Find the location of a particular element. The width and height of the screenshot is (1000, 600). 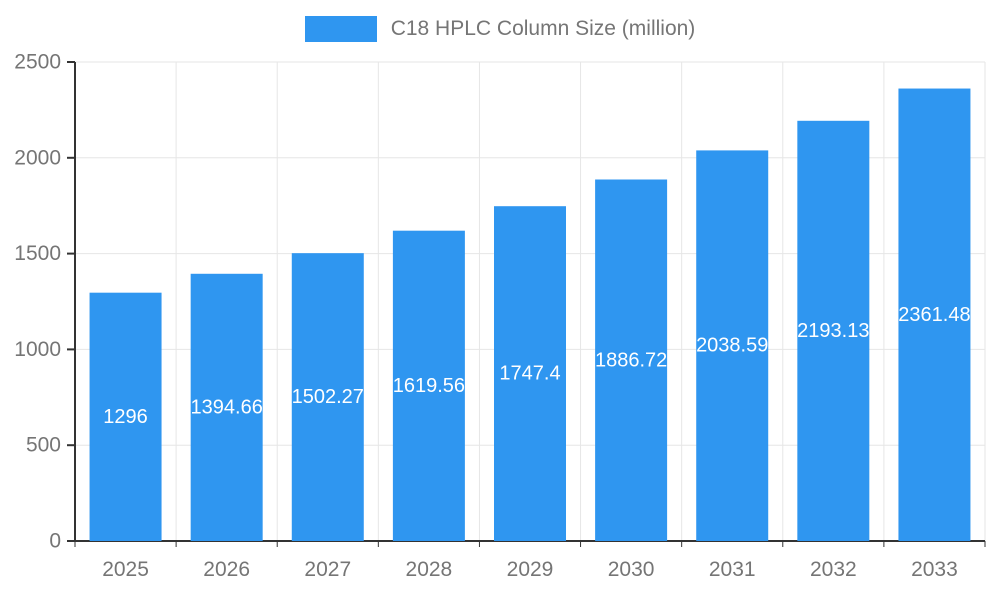

bar-value-label: 1394.66 is located at coordinates (227, 407).